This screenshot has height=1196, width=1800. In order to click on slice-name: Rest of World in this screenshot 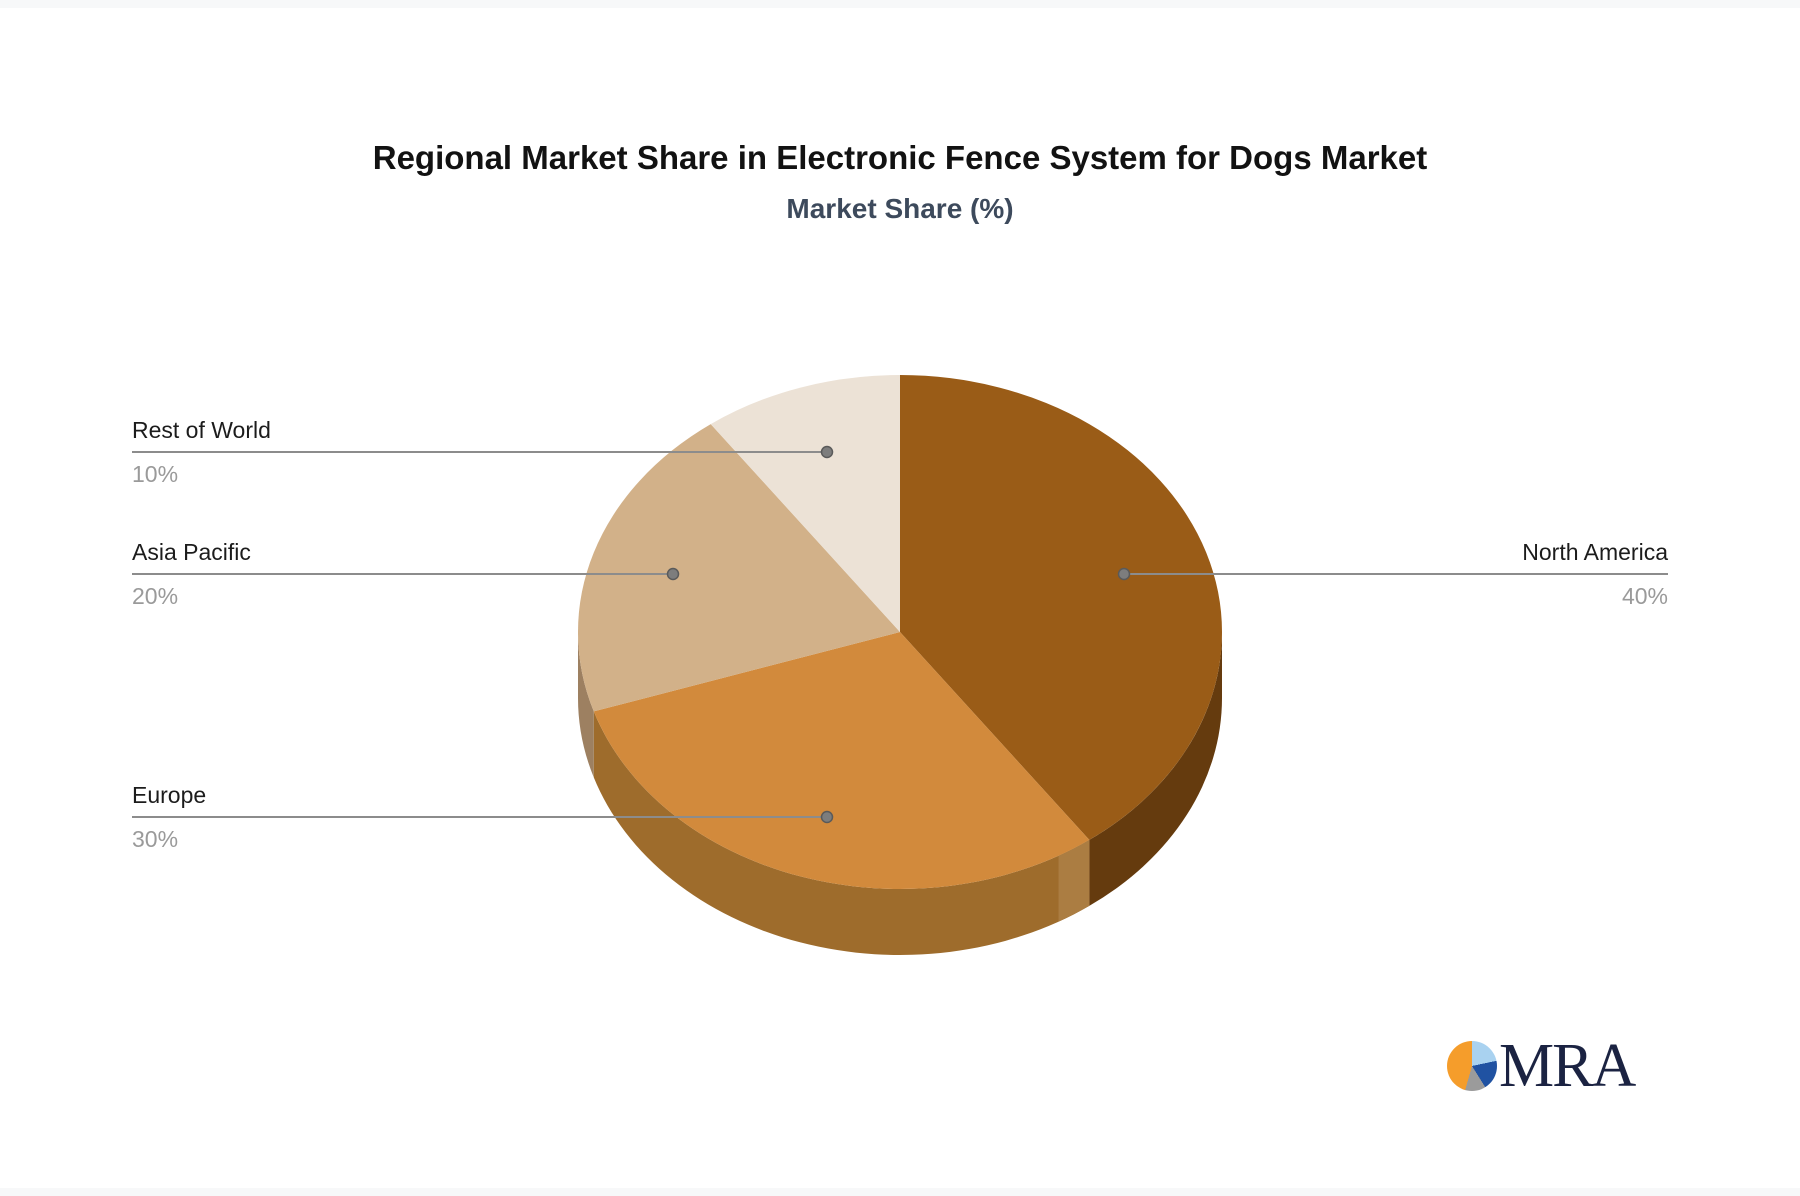, I will do `click(201, 430)`.